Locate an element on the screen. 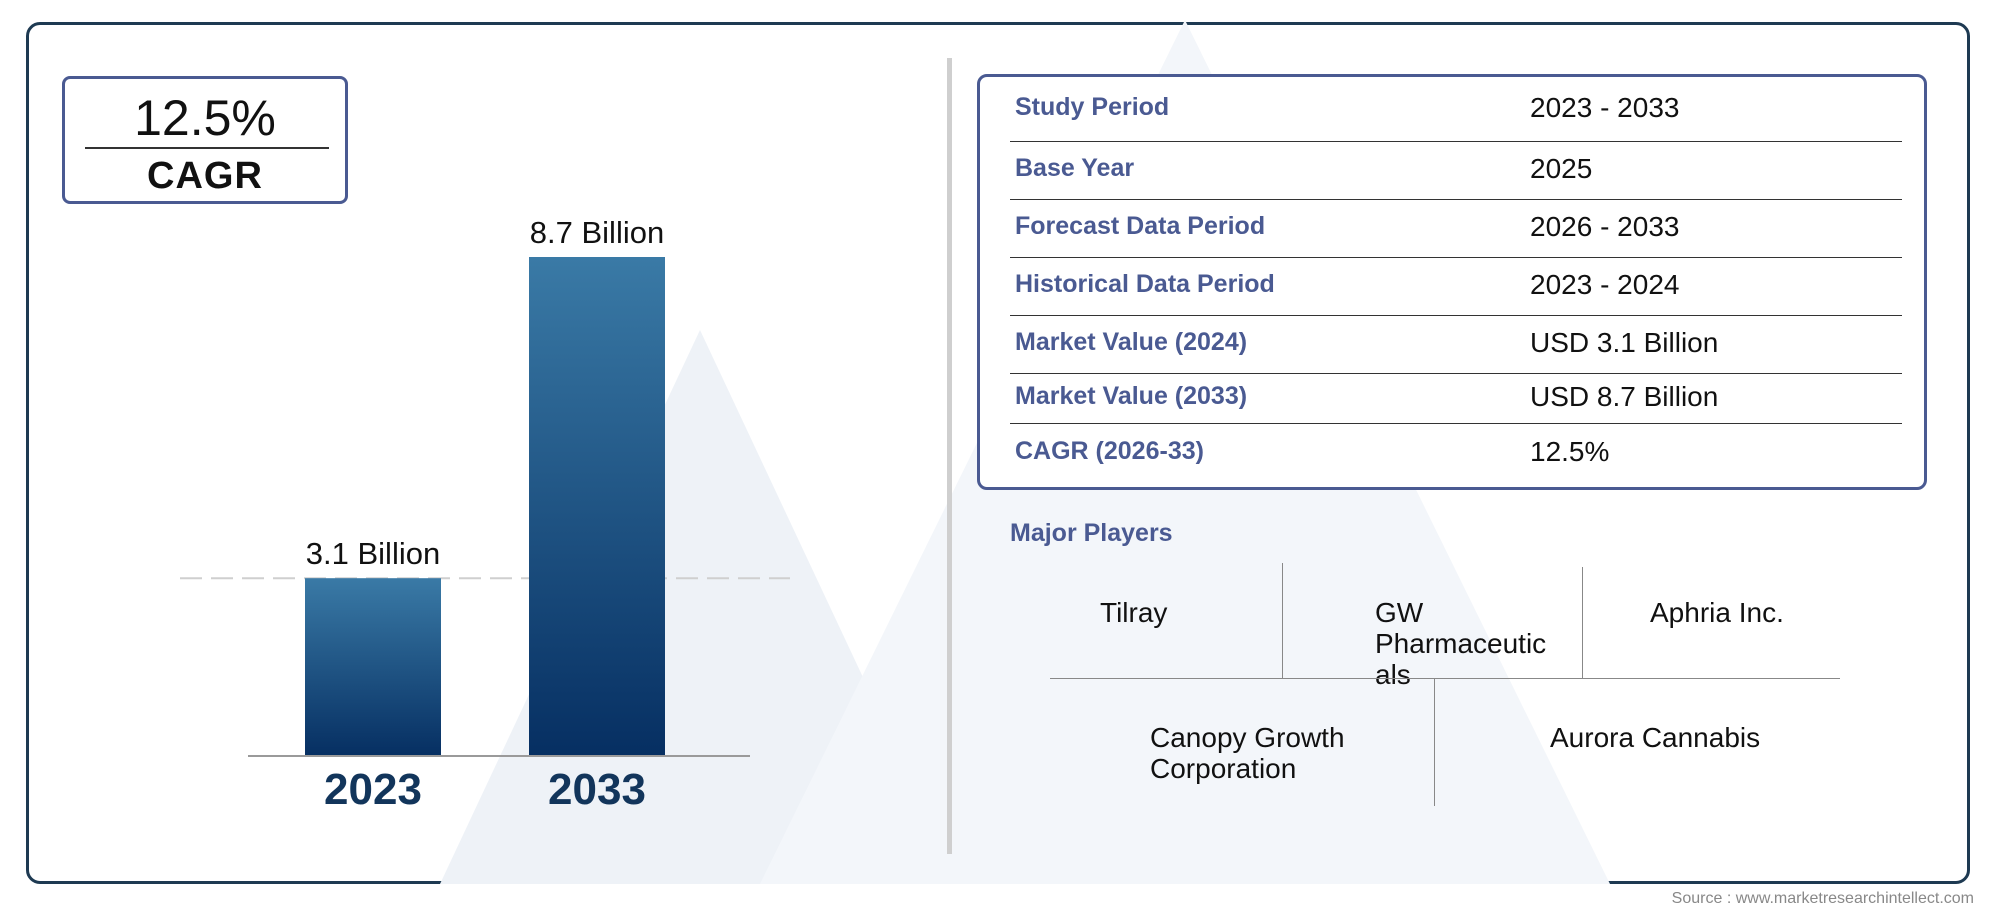 The height and width of the screenshot is (917, 2000). info-row-value: 2025 is located at coordinates (1561, 168).